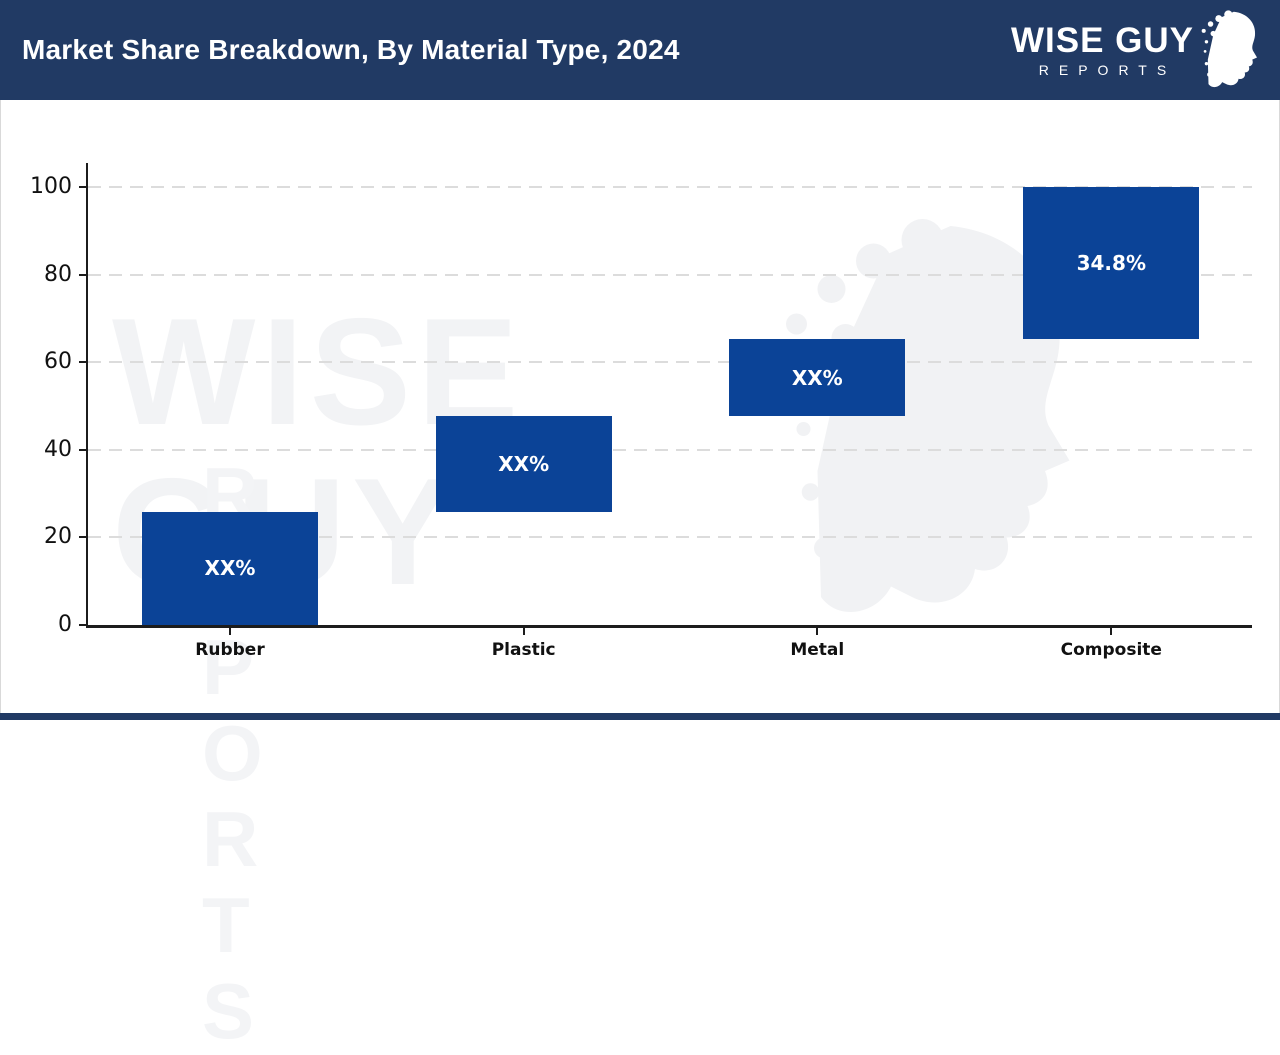 This screenshot has width=1280, height=1055. I want to click on bar-value-label: 34.8%, so click(1111, 263).